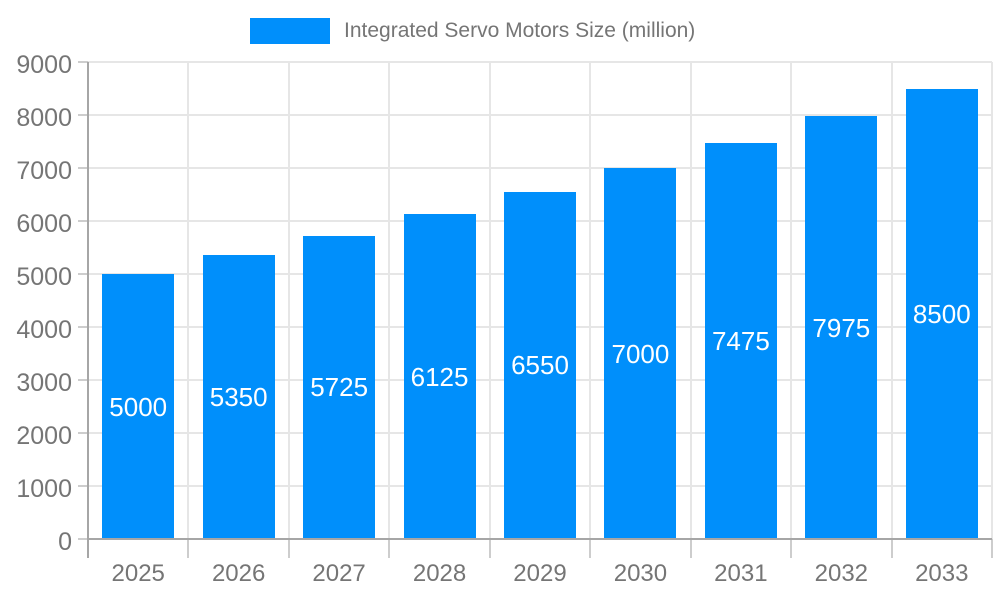 Image resolution: width=1000 pixels, height=600 pixels. I want to click on bar-2027, so click(339, 387).